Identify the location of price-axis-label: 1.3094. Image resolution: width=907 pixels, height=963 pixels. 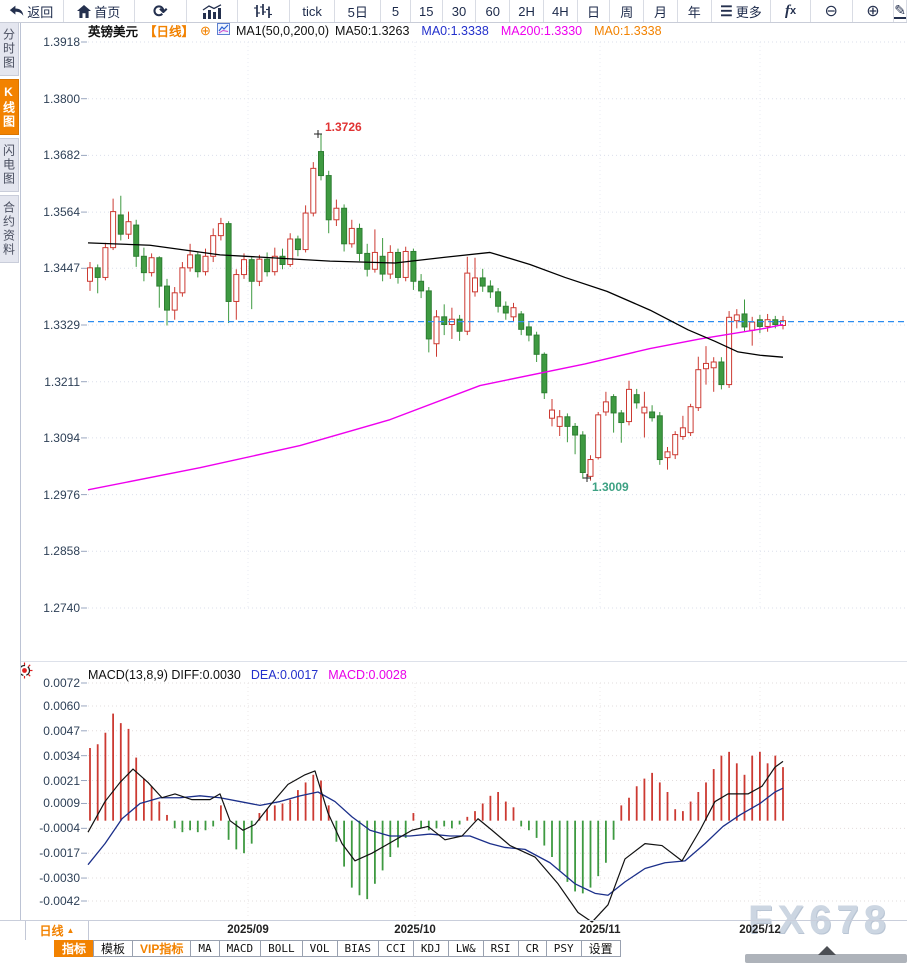
(61, 437).